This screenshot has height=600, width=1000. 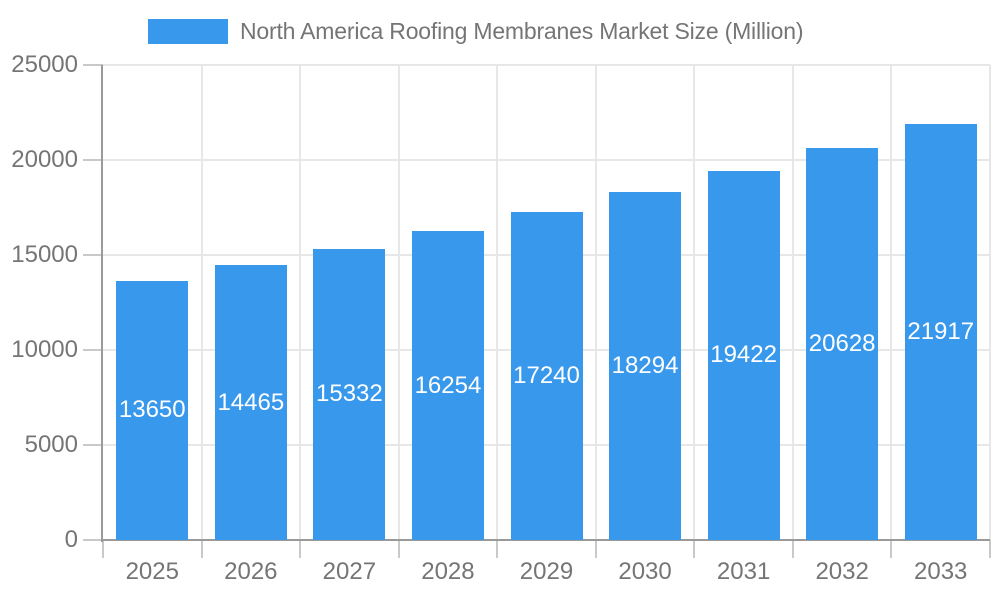 I want to click on y-axis-tick-label: 0, so click(x=71, y=539).